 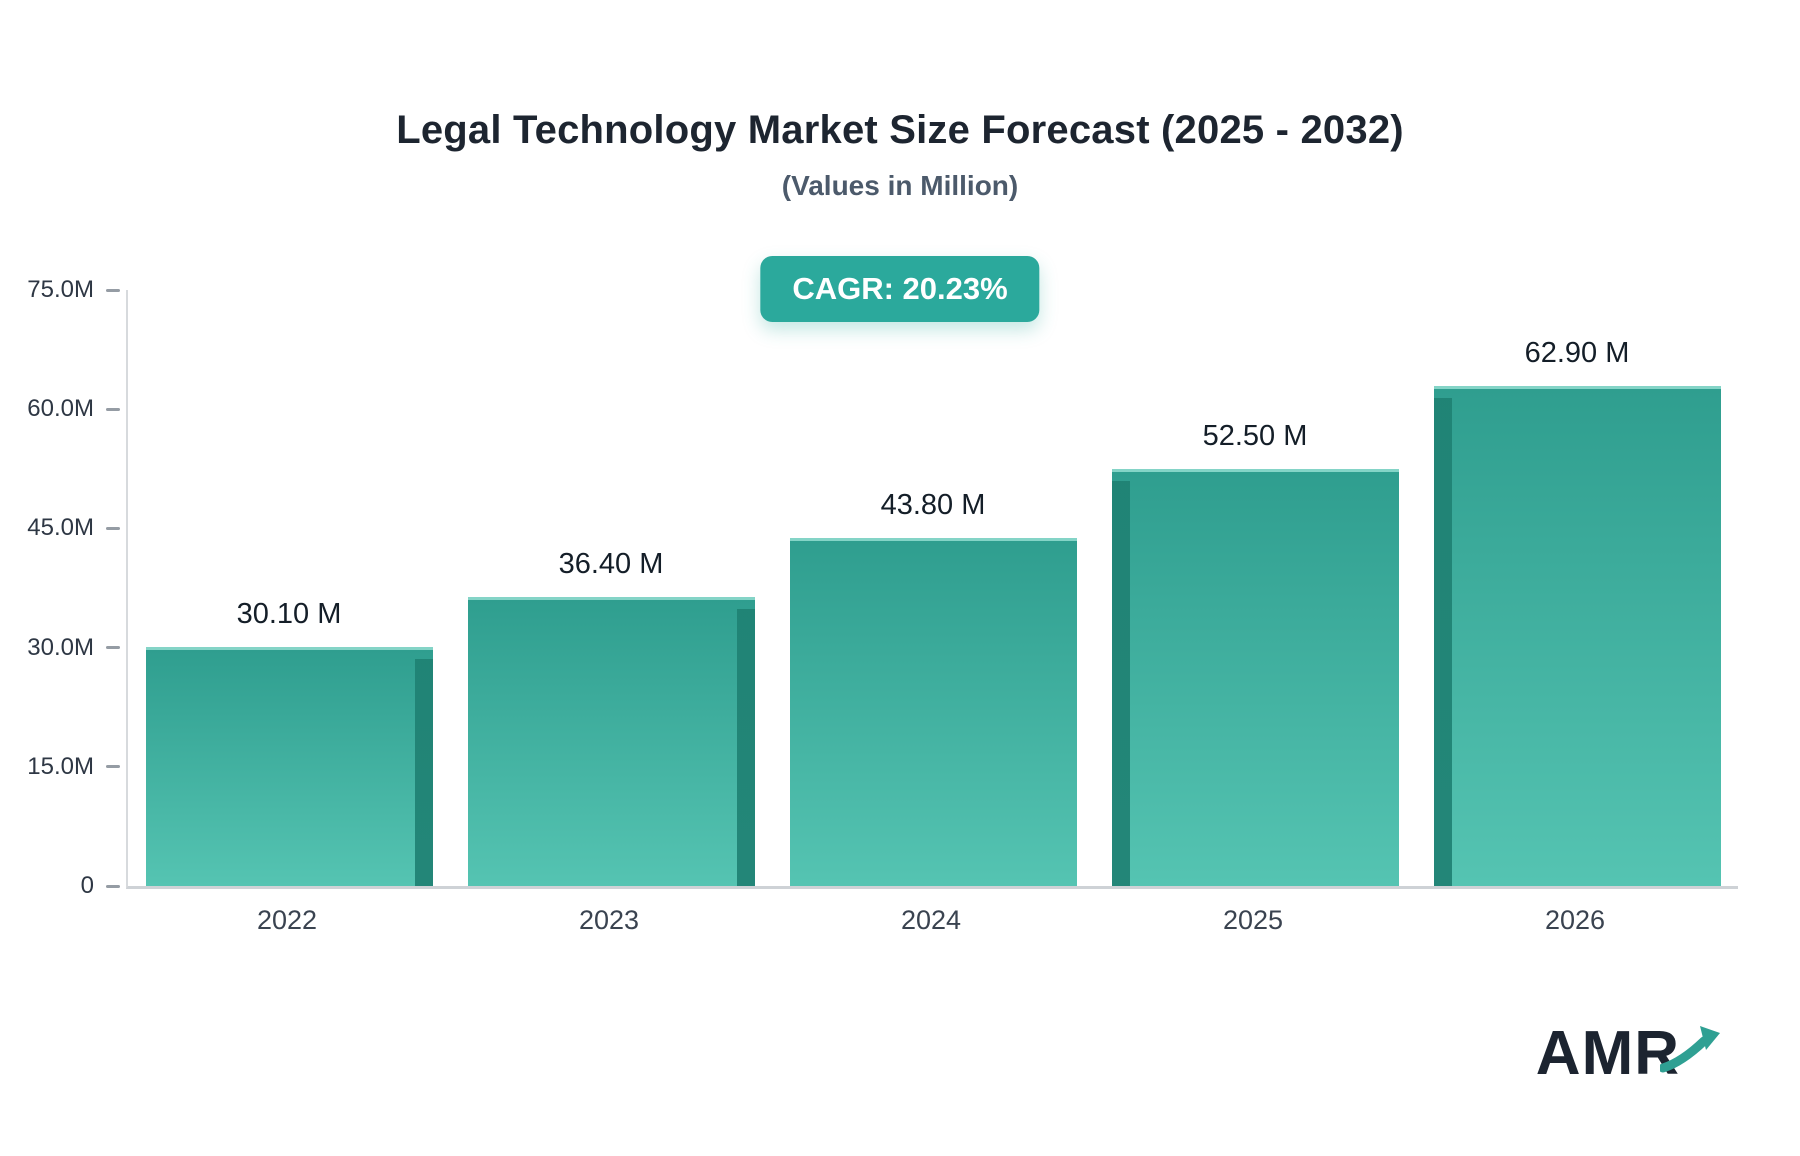 What do you see at coordinates (1607, 1053) in the screenshot?
I see `amr-logo-text: AMR` at bounding box center [1607, 1053].